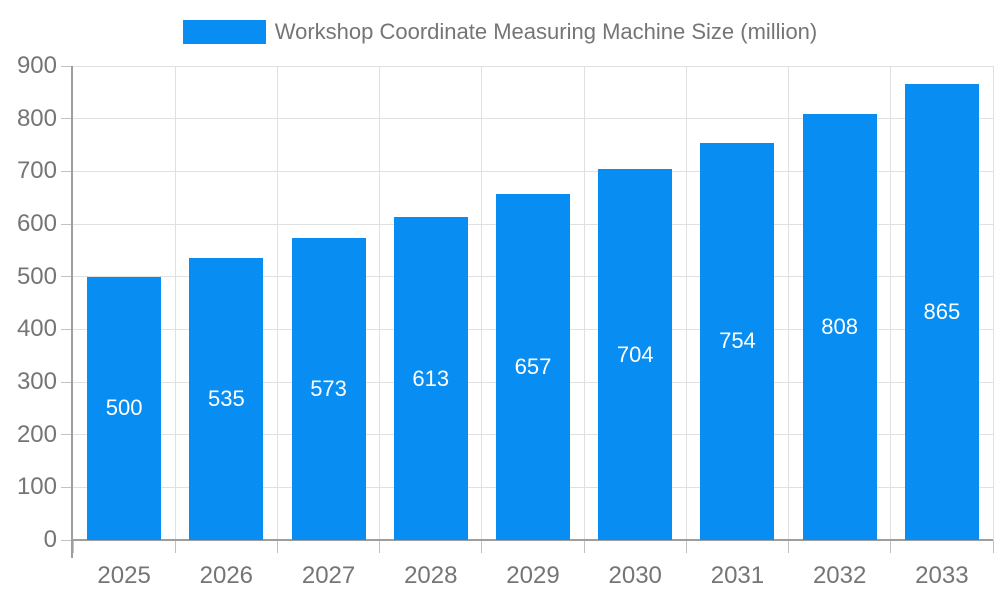 This screenshot has height=600, width=1000. I want to click on y-tick-label: 600, so click(36, 223).